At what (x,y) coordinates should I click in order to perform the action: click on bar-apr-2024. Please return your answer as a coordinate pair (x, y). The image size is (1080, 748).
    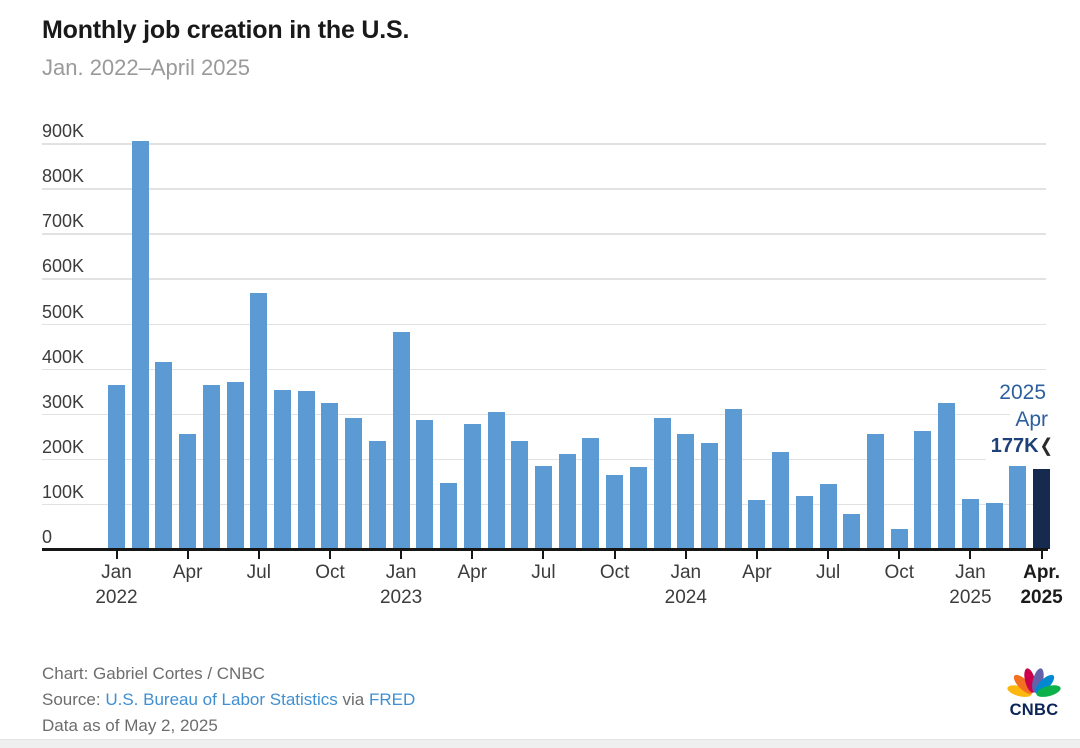
    Looking at the image, I should click on (757, 524).